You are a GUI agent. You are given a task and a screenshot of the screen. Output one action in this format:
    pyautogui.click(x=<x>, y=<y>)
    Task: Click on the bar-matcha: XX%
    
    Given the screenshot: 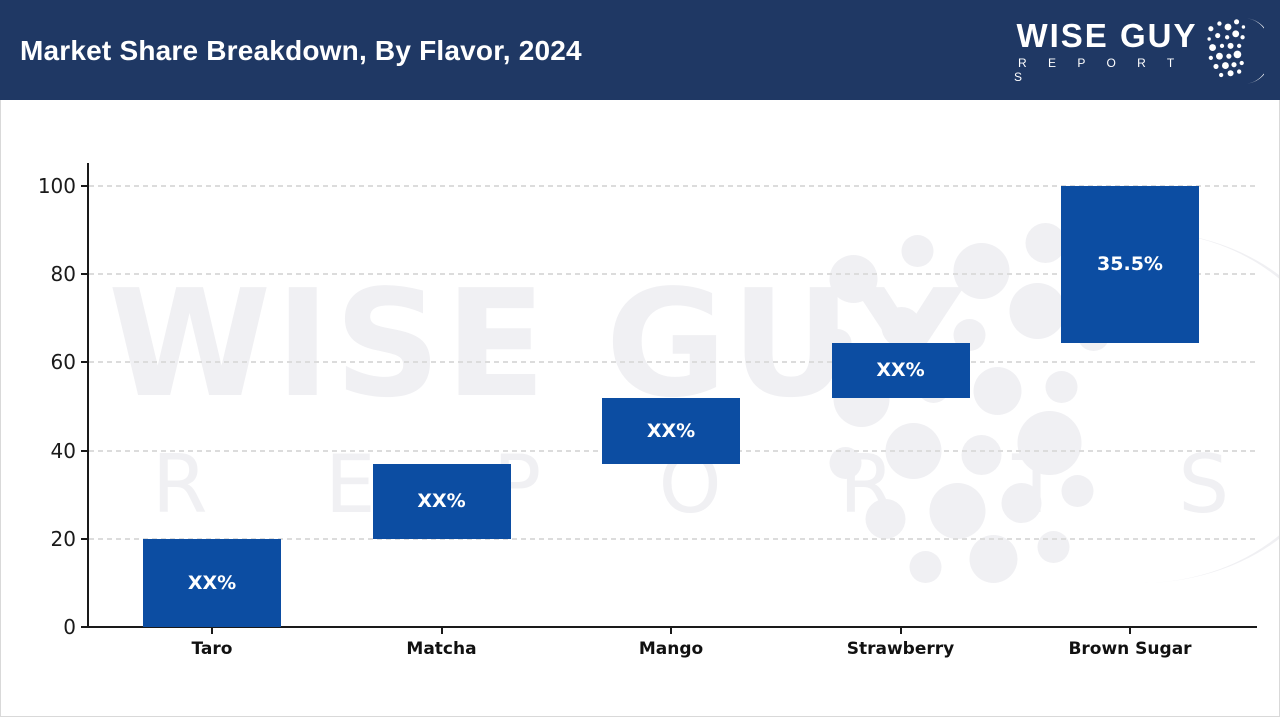 What is the action you would take?
    pyautogui.click(x=441, y=501)
    